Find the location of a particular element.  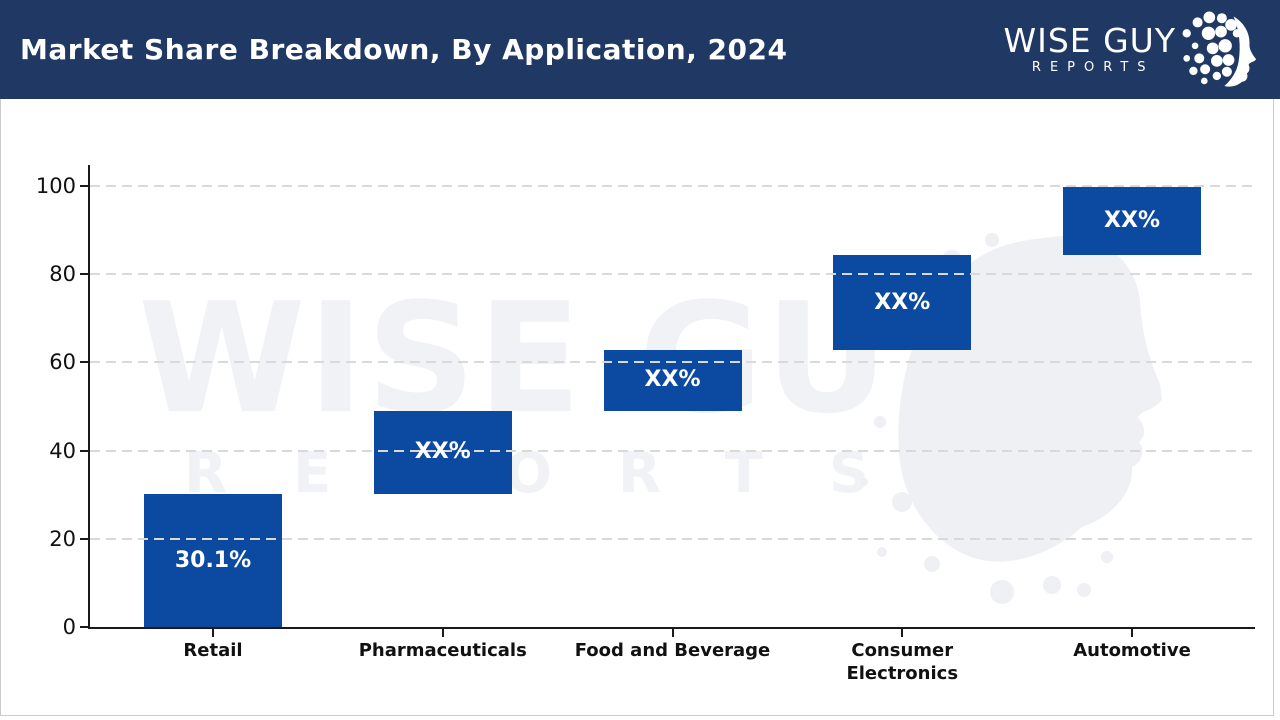

y-axis-tick-label: 40 is located at coordinates (62, 450).